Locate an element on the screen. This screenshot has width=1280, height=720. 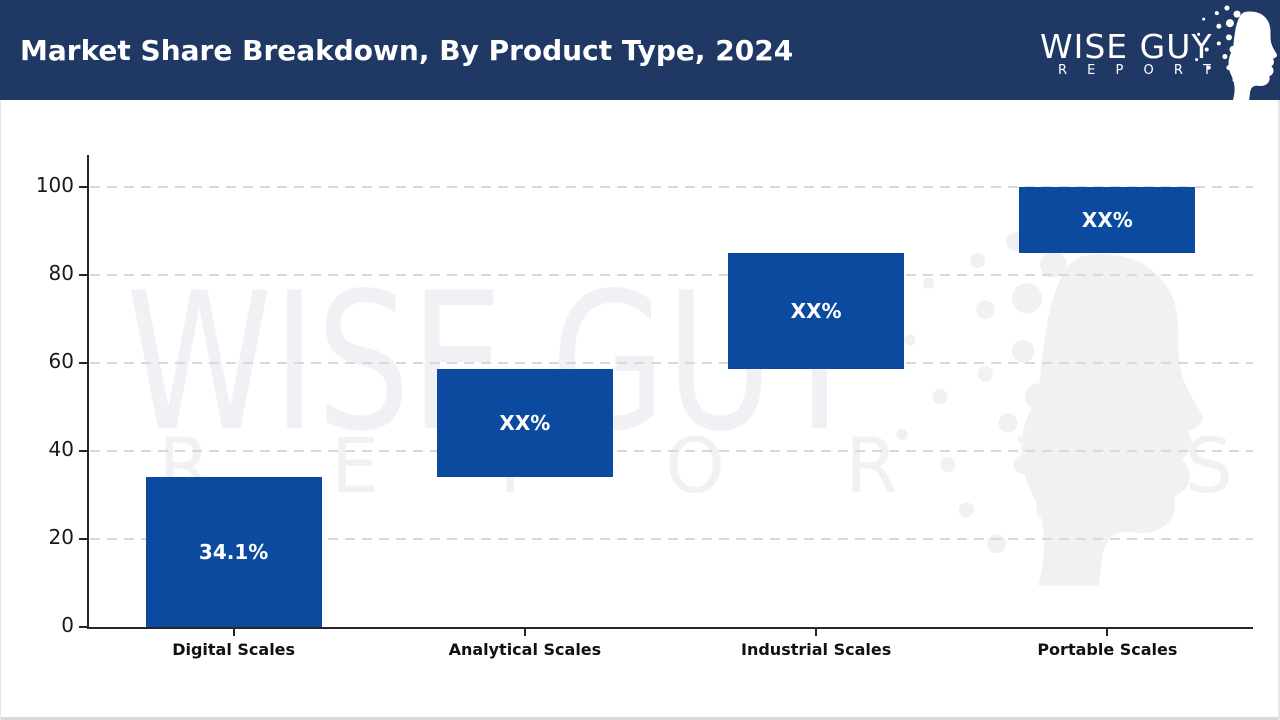
y-axis-line is located at coordinates (88, 392).